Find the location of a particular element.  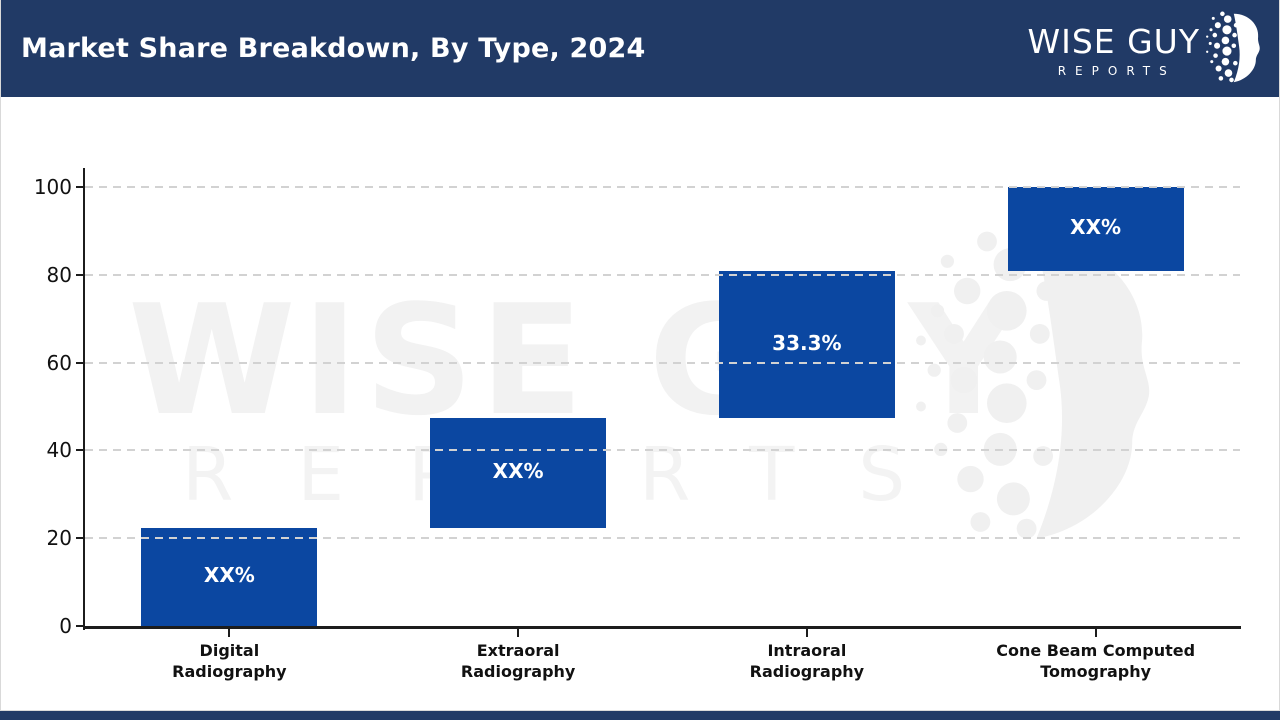

y-tick-label: 100 is located at coordinates (52, 187).